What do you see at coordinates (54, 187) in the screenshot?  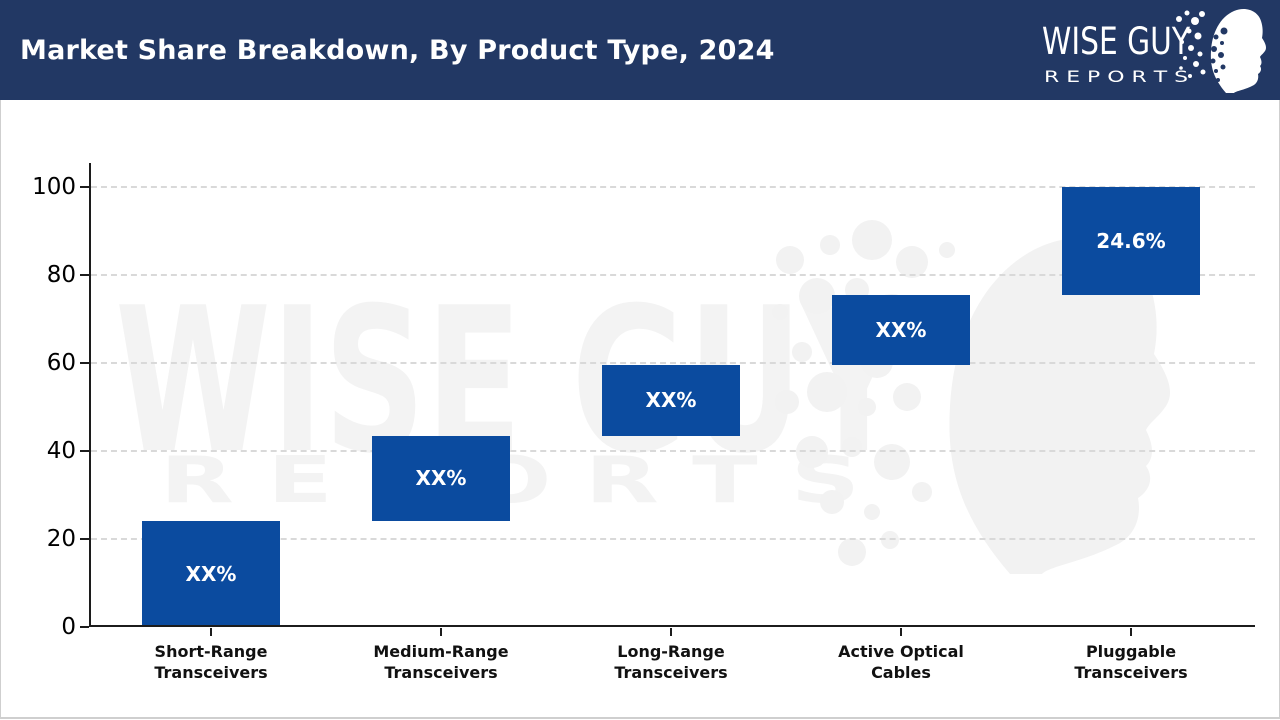 I see `y-tick-label-100: 100` at bounding box center [54, 187].